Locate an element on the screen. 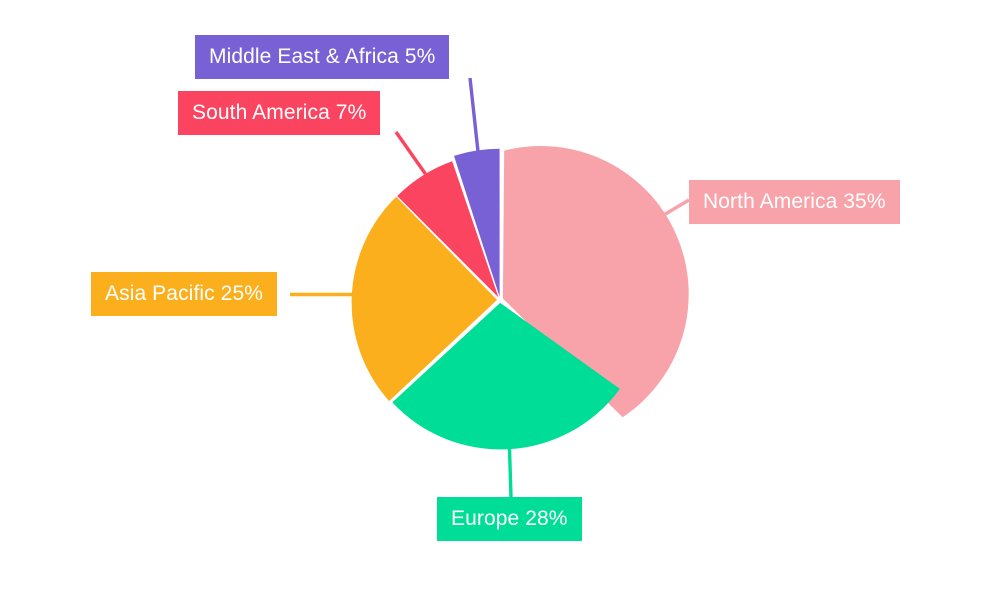 The width and height of the screenshot is (1000, 600). leader-line-europe is located at coordinates (510, 473).